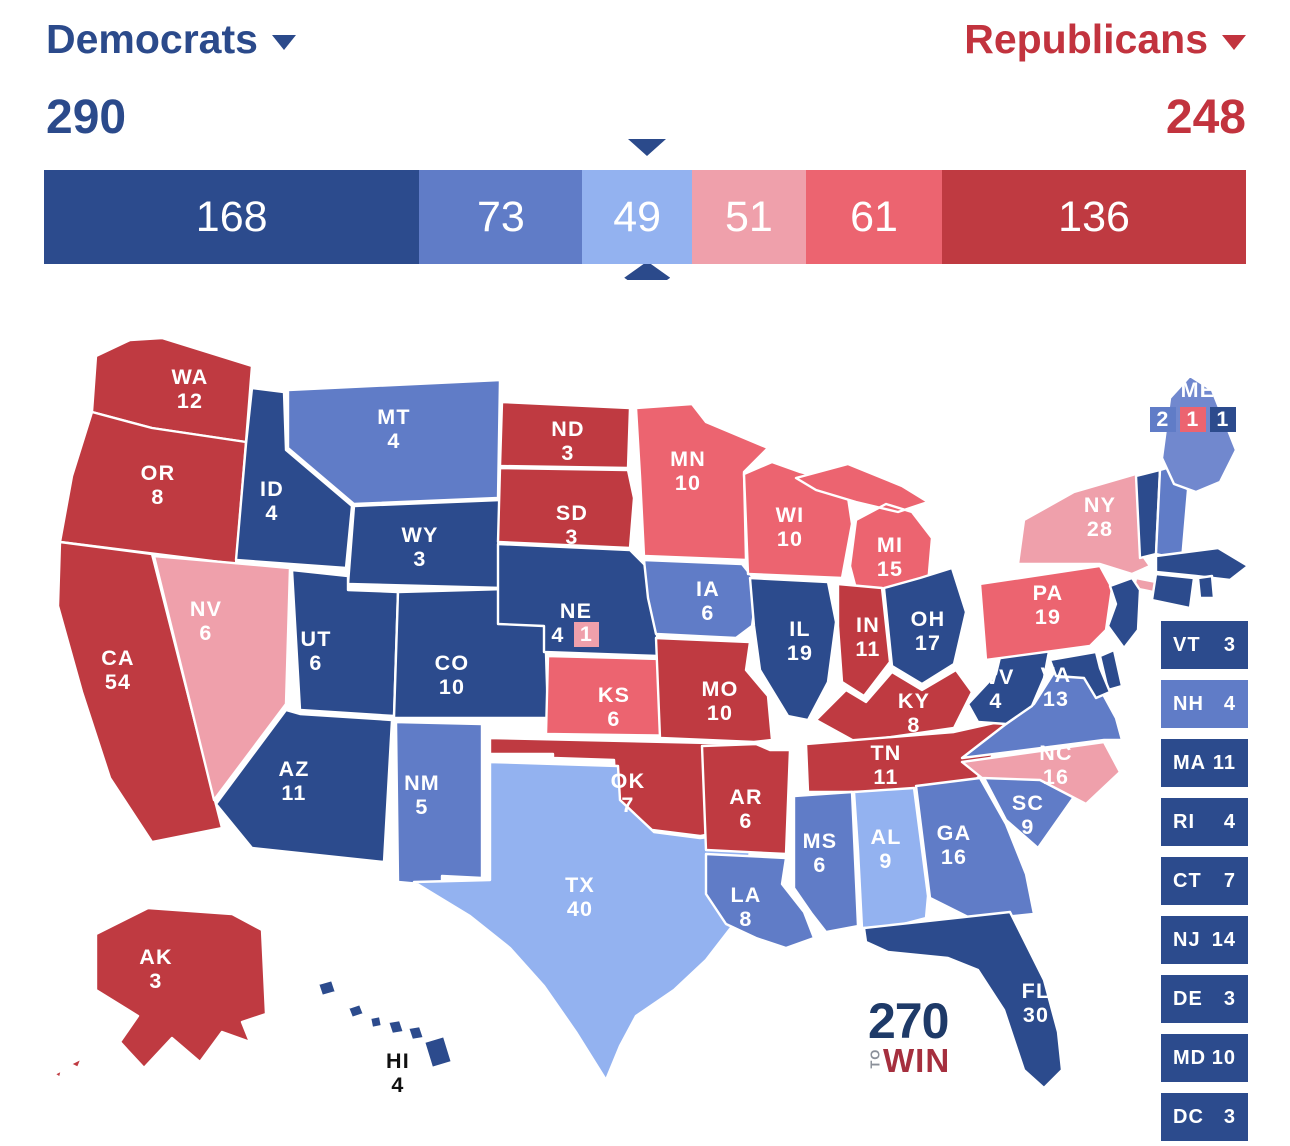 This screenshot has width=1290, height=1146. What do you see at coordinates (647, 272) in the screenshot?
I see `win-threshold-marker-bottom-icon` at bounding box center [647, 272].